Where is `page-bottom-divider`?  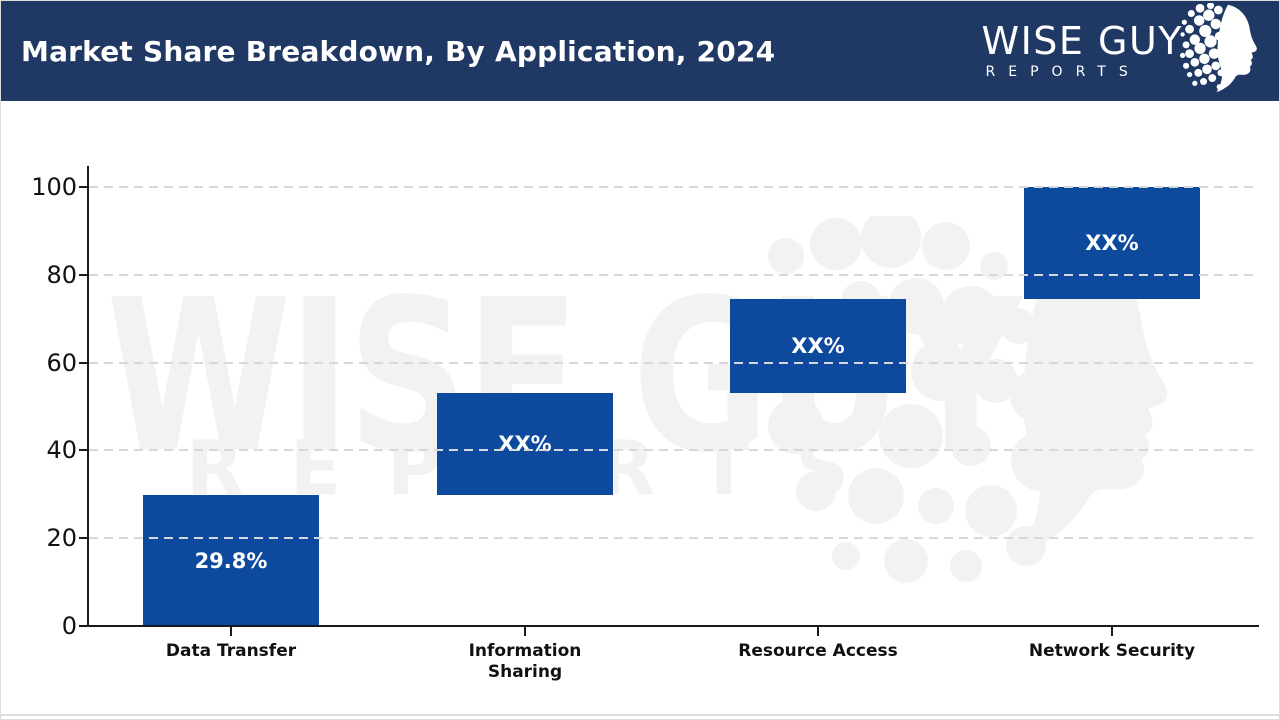
page-bottom-divider is located at coordinates (640, 715).